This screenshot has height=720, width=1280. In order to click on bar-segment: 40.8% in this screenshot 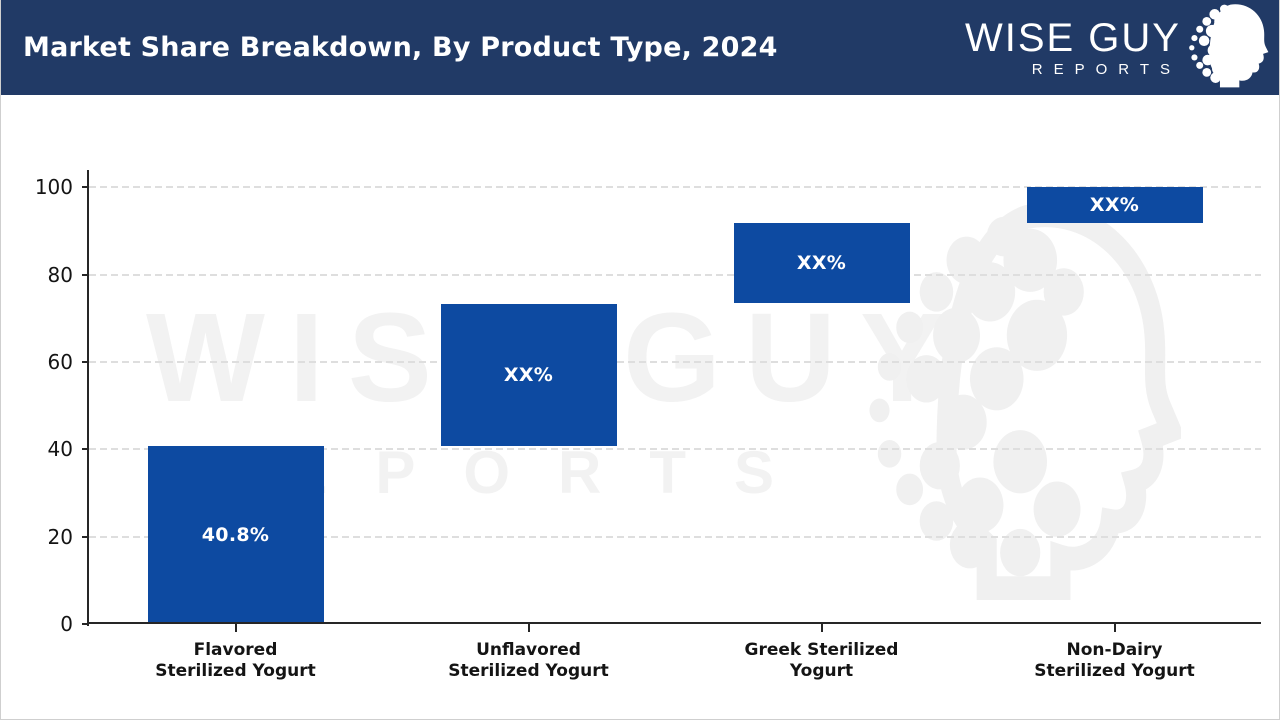, I will do `click(235, 534)`.